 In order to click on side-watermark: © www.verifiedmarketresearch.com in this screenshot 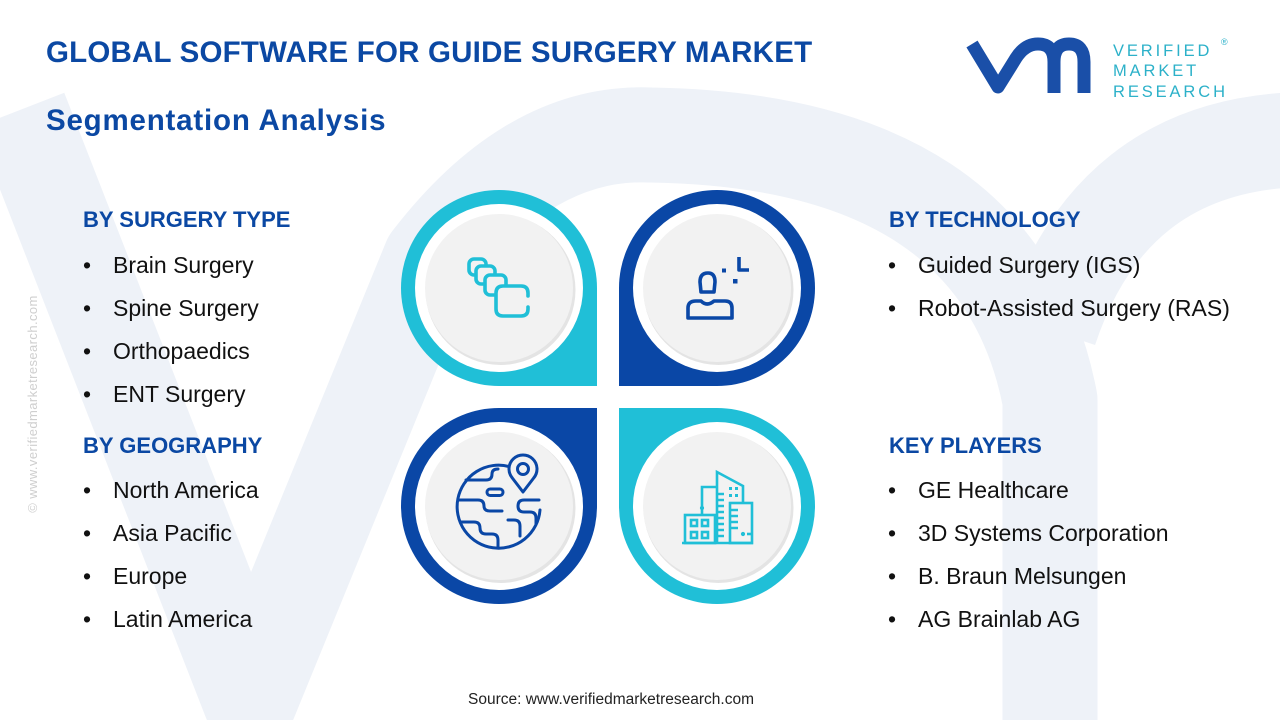, I will do `click(32, 404)`.